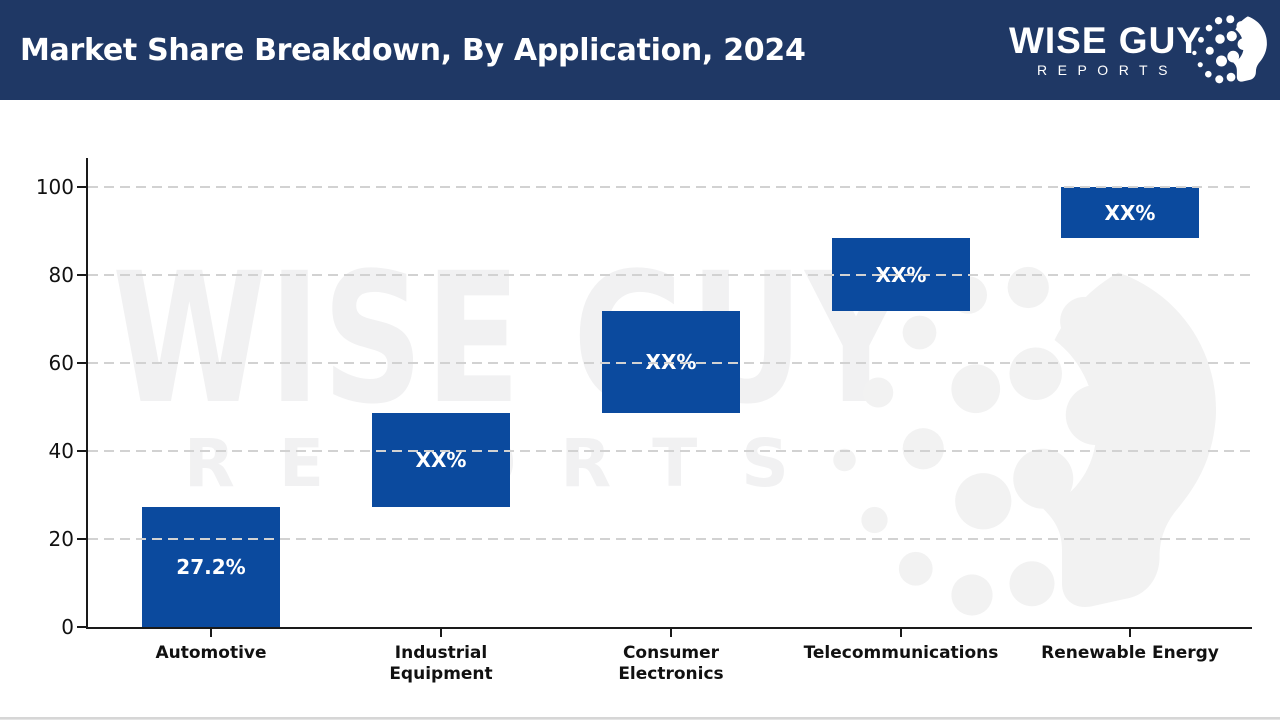 This screenshot has width=1280, height=720. I want to click on wiseguy-logo: WISE GUY REPORTS, so click(1140, 50).